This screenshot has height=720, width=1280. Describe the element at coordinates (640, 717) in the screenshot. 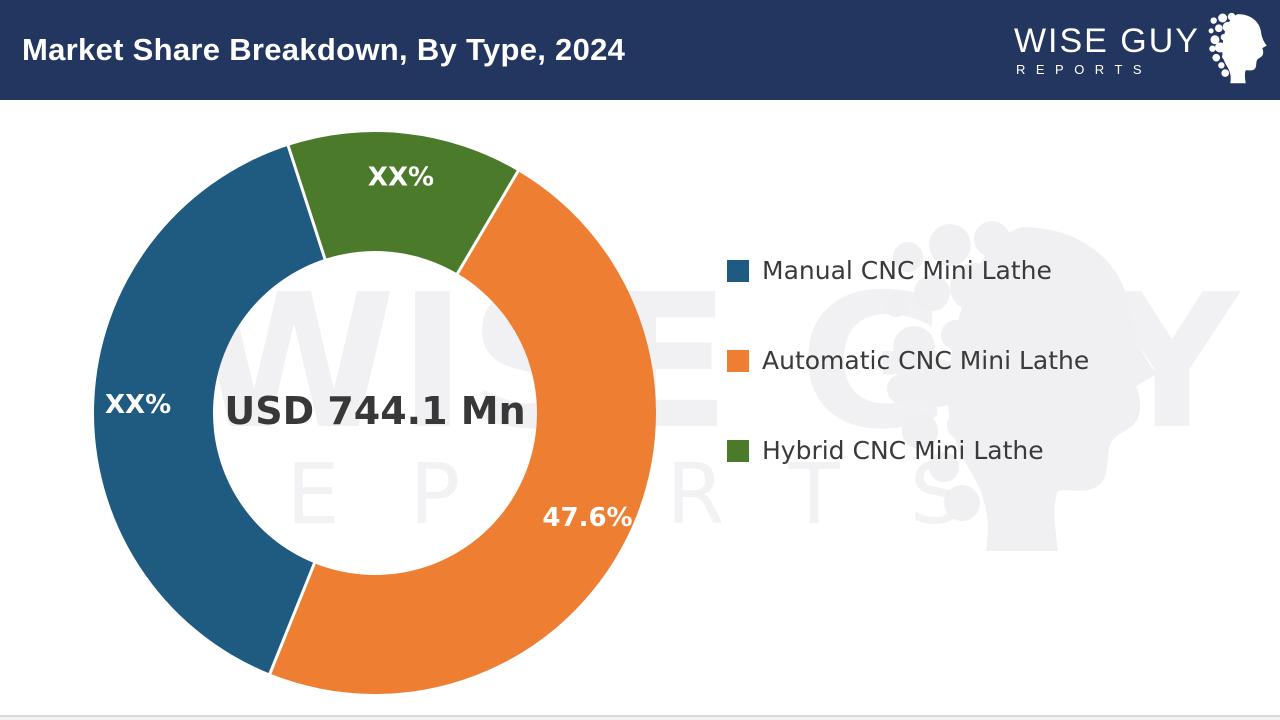

I see `bottom-divider` at that location.